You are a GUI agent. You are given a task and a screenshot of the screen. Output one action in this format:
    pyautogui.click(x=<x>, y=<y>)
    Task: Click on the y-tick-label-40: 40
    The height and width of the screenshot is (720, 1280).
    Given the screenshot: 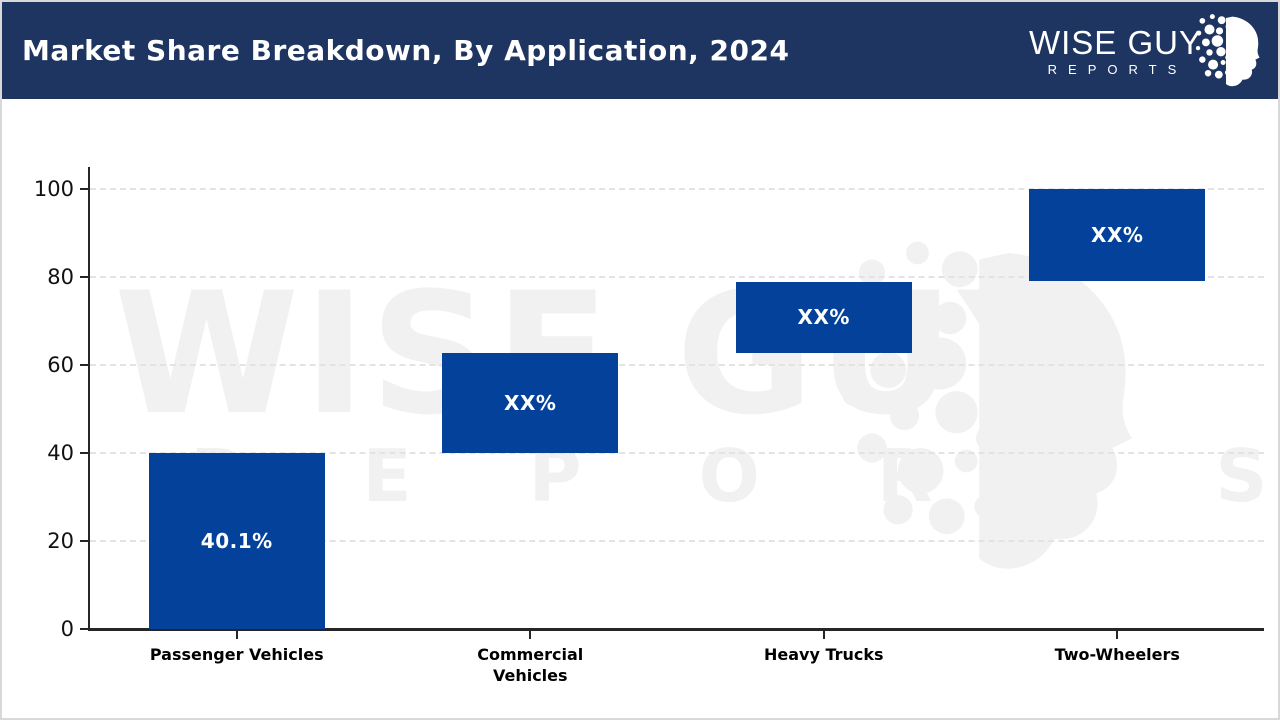 What is the action you would take?
    pyautogui.click(x=60, y=453)
    